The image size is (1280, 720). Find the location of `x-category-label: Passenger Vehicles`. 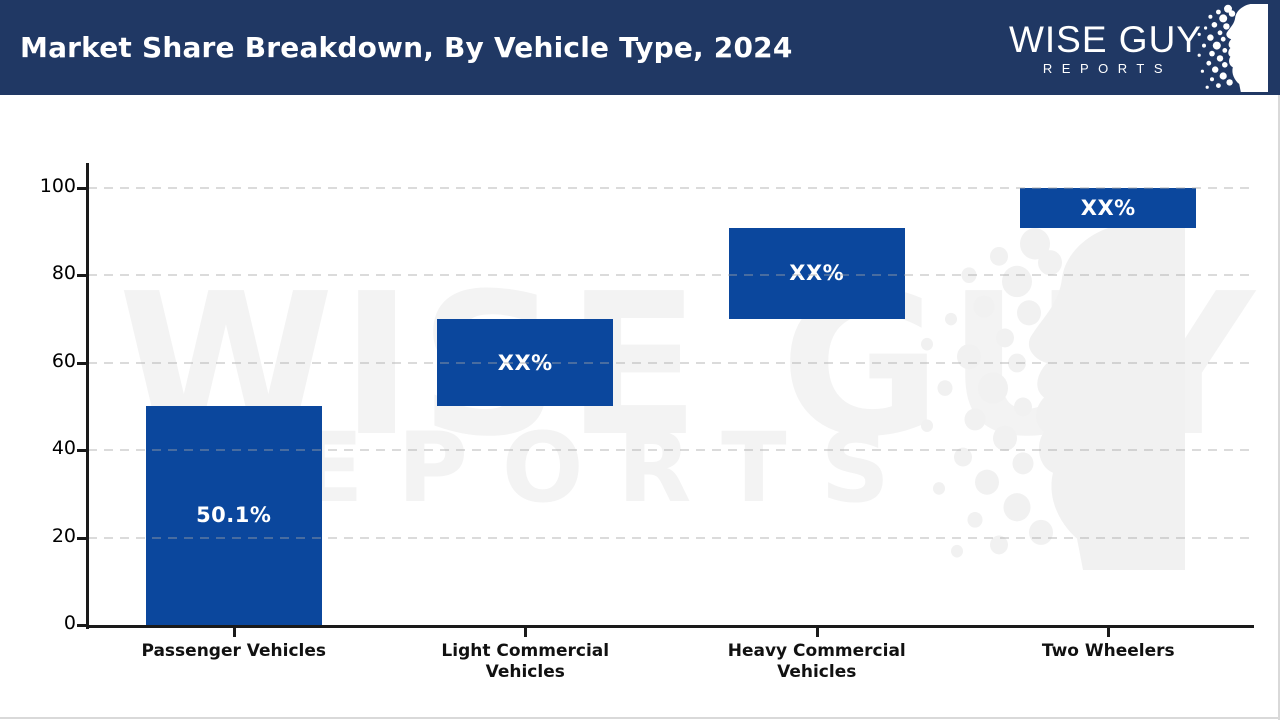

x-category-label: Passenger Vehicles is located at coordinates (234, 651).